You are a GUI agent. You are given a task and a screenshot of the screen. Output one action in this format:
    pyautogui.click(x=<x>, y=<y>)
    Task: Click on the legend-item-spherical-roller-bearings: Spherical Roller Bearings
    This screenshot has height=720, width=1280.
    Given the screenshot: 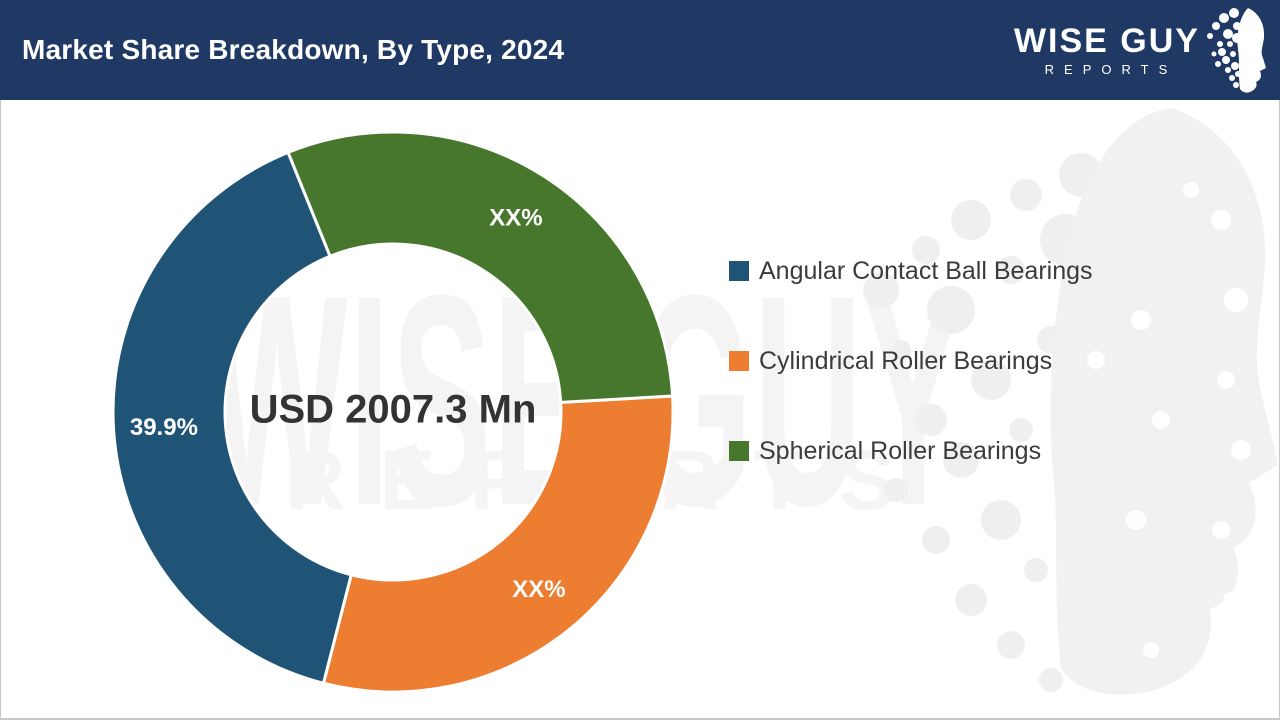 What is the action you would take?
    pyautogui.click(x=911, y=451)
    